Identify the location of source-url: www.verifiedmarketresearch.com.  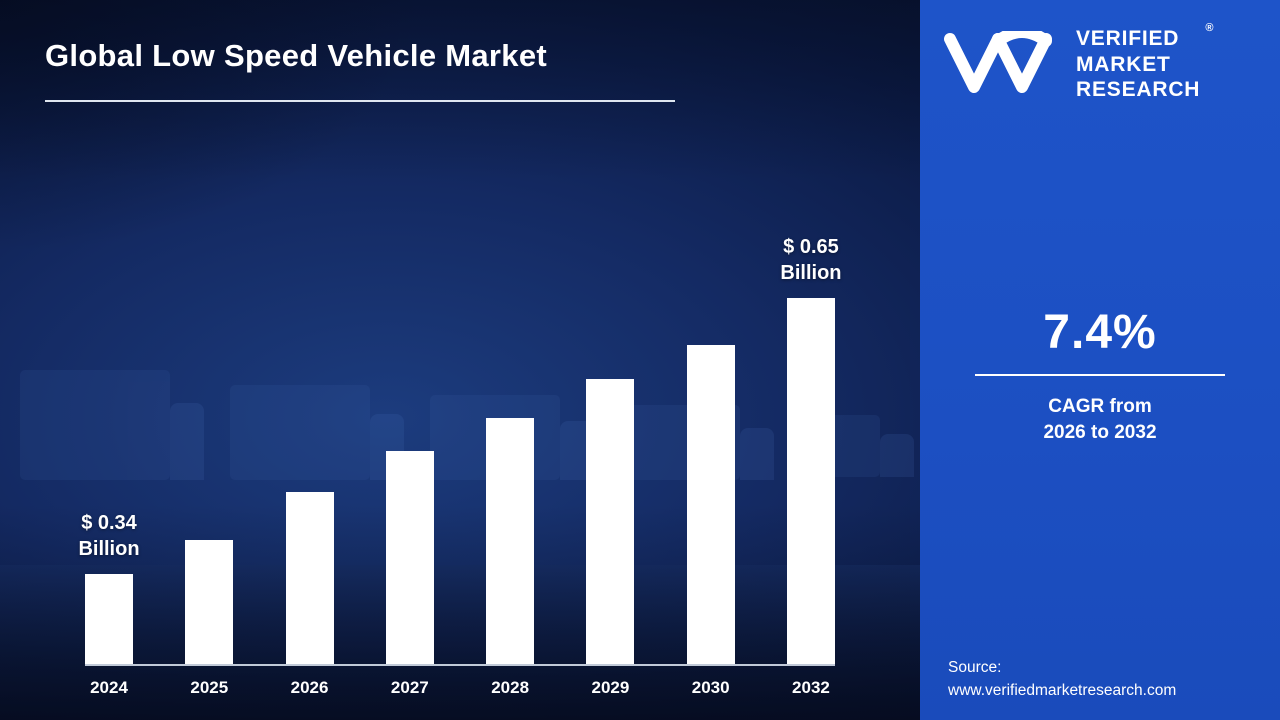
(1062, 690).